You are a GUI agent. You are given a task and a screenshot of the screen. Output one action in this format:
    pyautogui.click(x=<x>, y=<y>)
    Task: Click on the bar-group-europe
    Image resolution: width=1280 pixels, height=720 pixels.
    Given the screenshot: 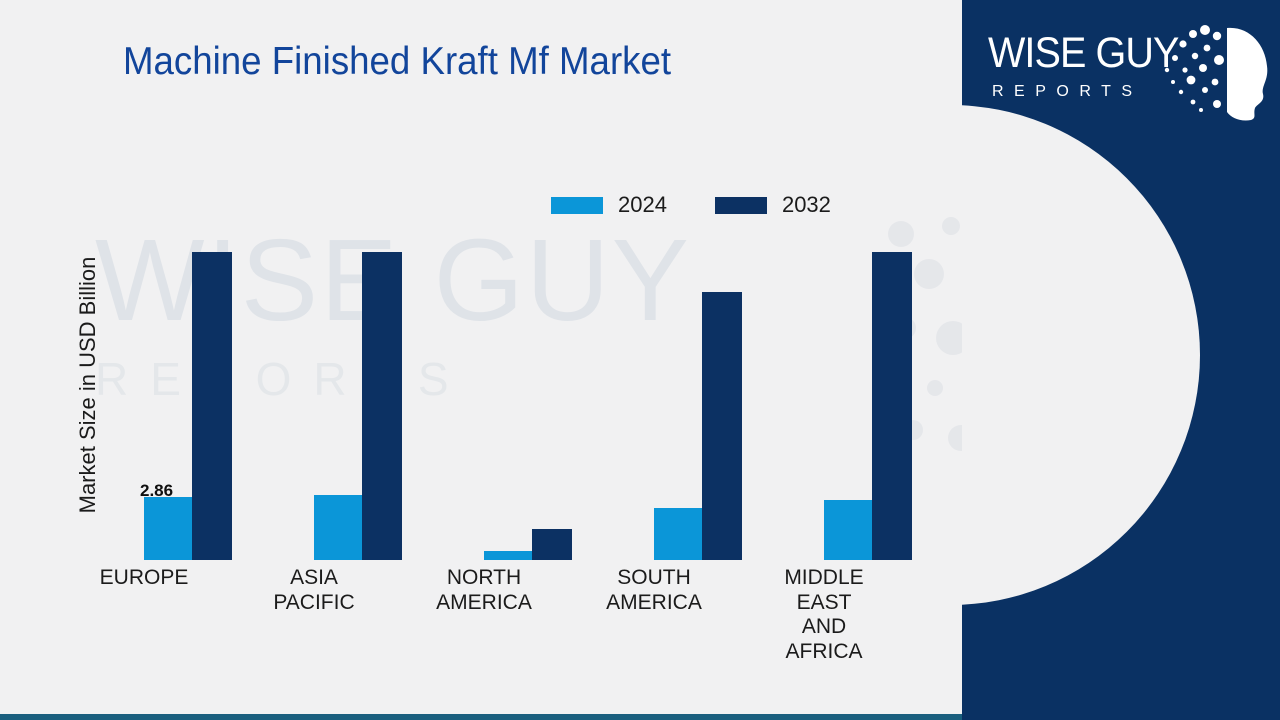 What is the action you would take?
    pyautogui.click(x=193, y=400)
    